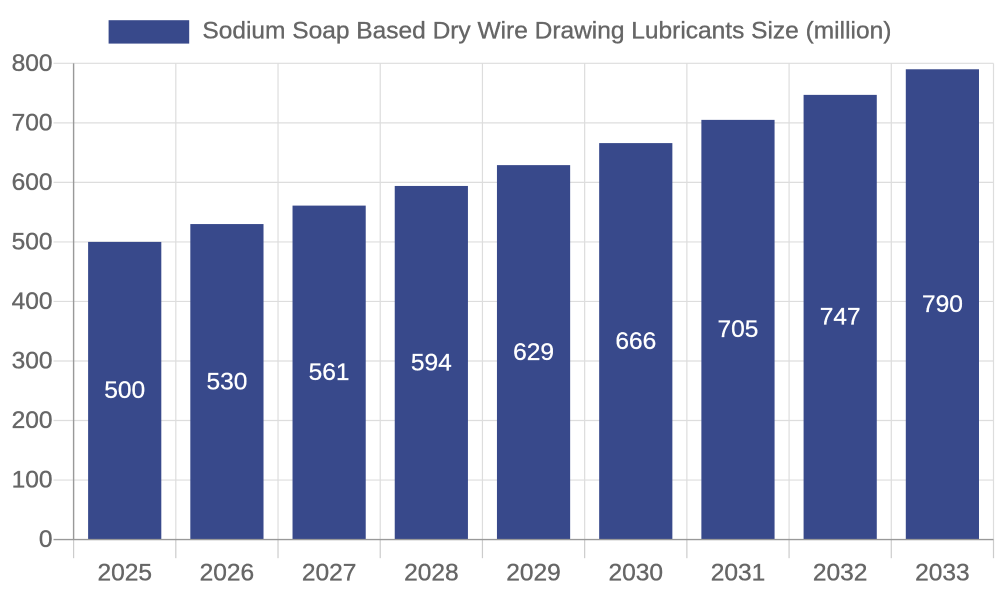  What do you see at coordinates (840, 573) in the screenshot?
I see `svg-text: 2032` at bounding box center [840, 573].